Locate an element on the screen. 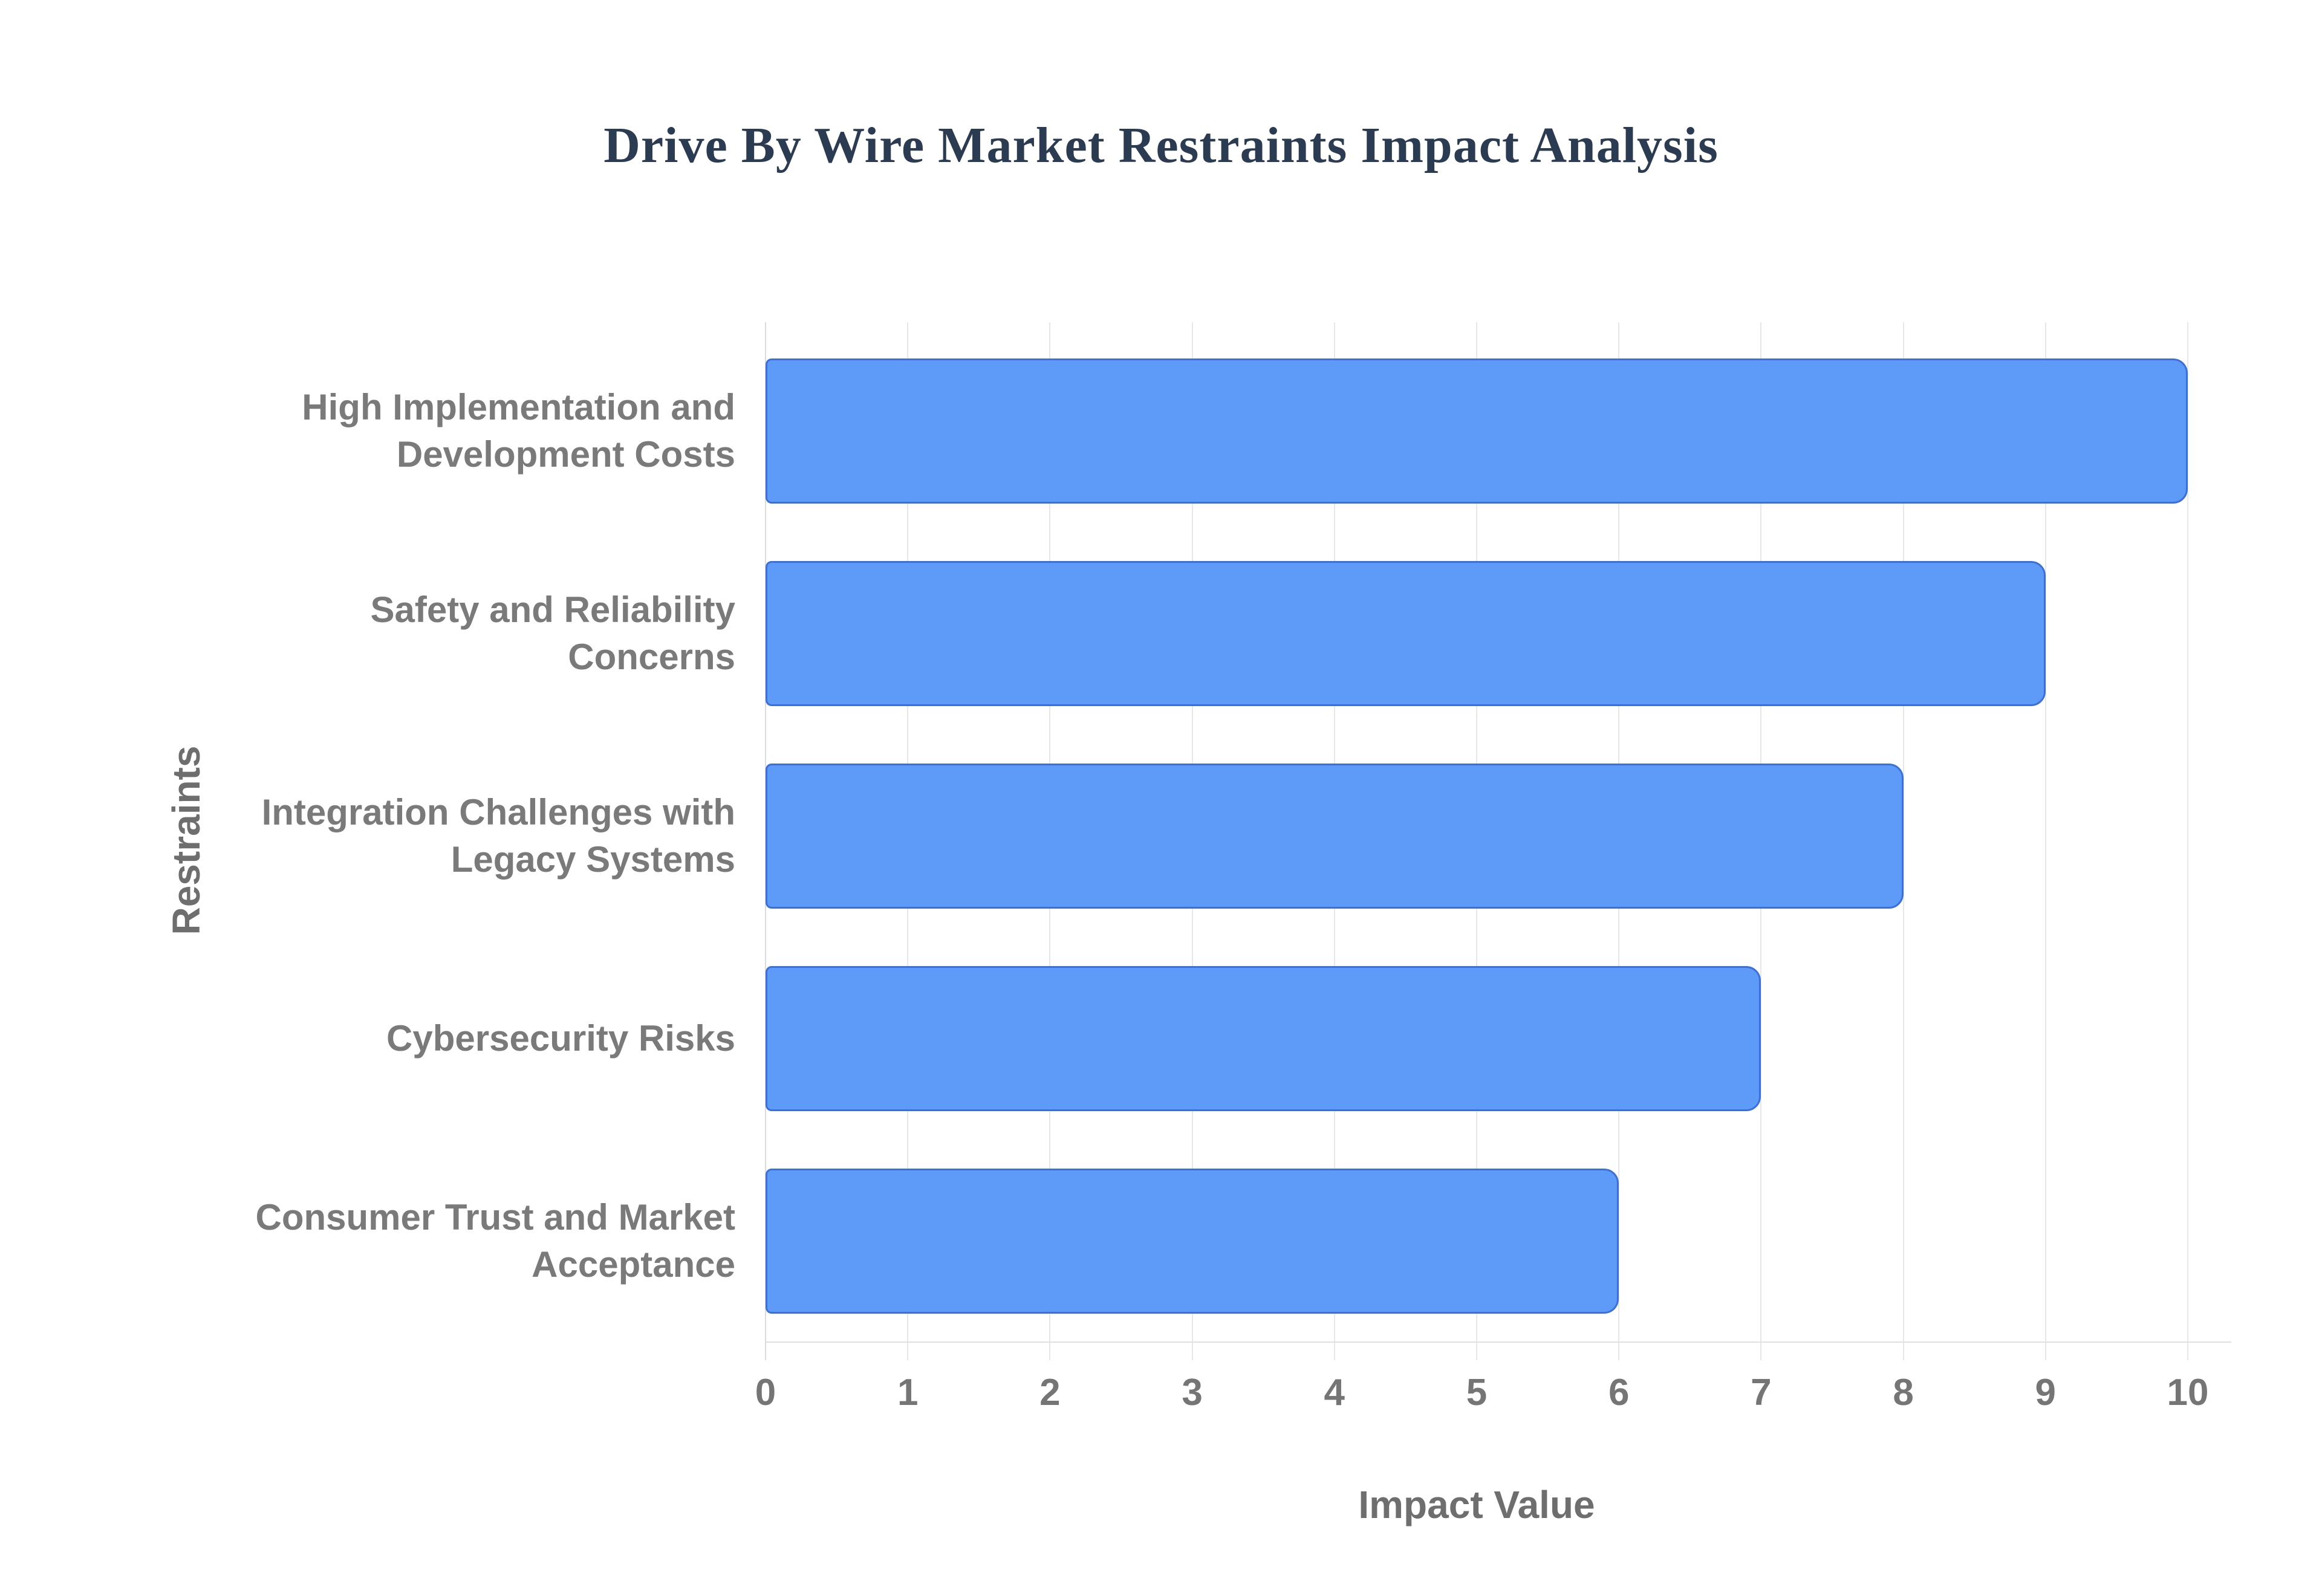 The image size is (2322, 1596). x-tick-label-10: 10 is located at coordinates (2188, 1392).